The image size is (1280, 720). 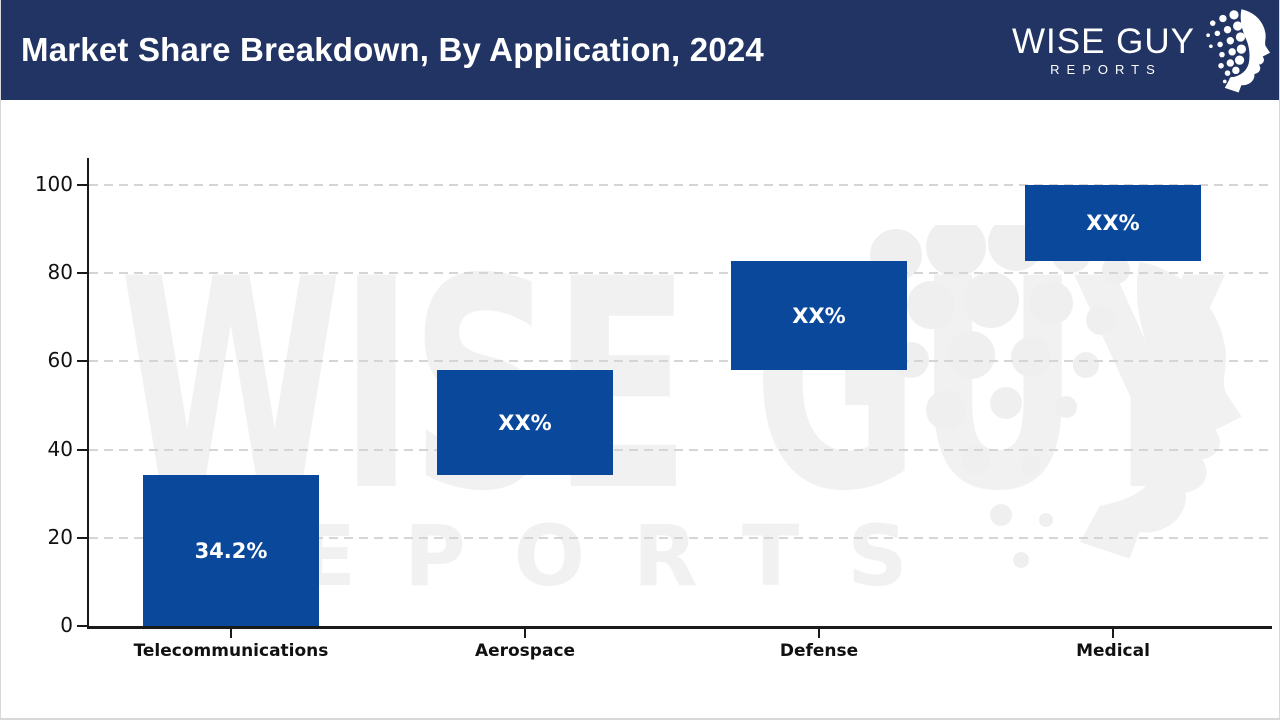 I want to click on x-tick-telecommunications, so click(x=231, y=633).